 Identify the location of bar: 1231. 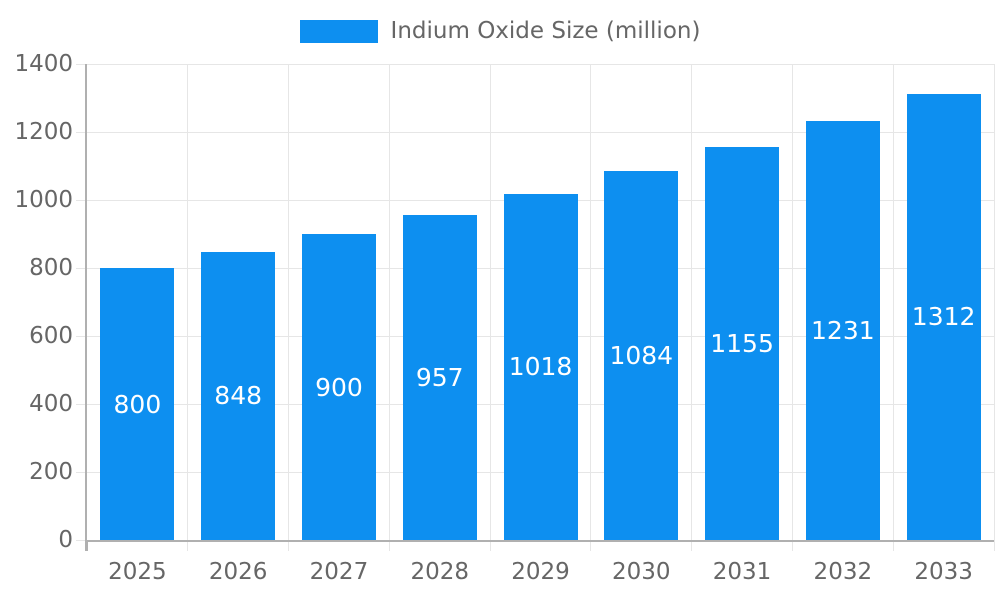
(842, 330).